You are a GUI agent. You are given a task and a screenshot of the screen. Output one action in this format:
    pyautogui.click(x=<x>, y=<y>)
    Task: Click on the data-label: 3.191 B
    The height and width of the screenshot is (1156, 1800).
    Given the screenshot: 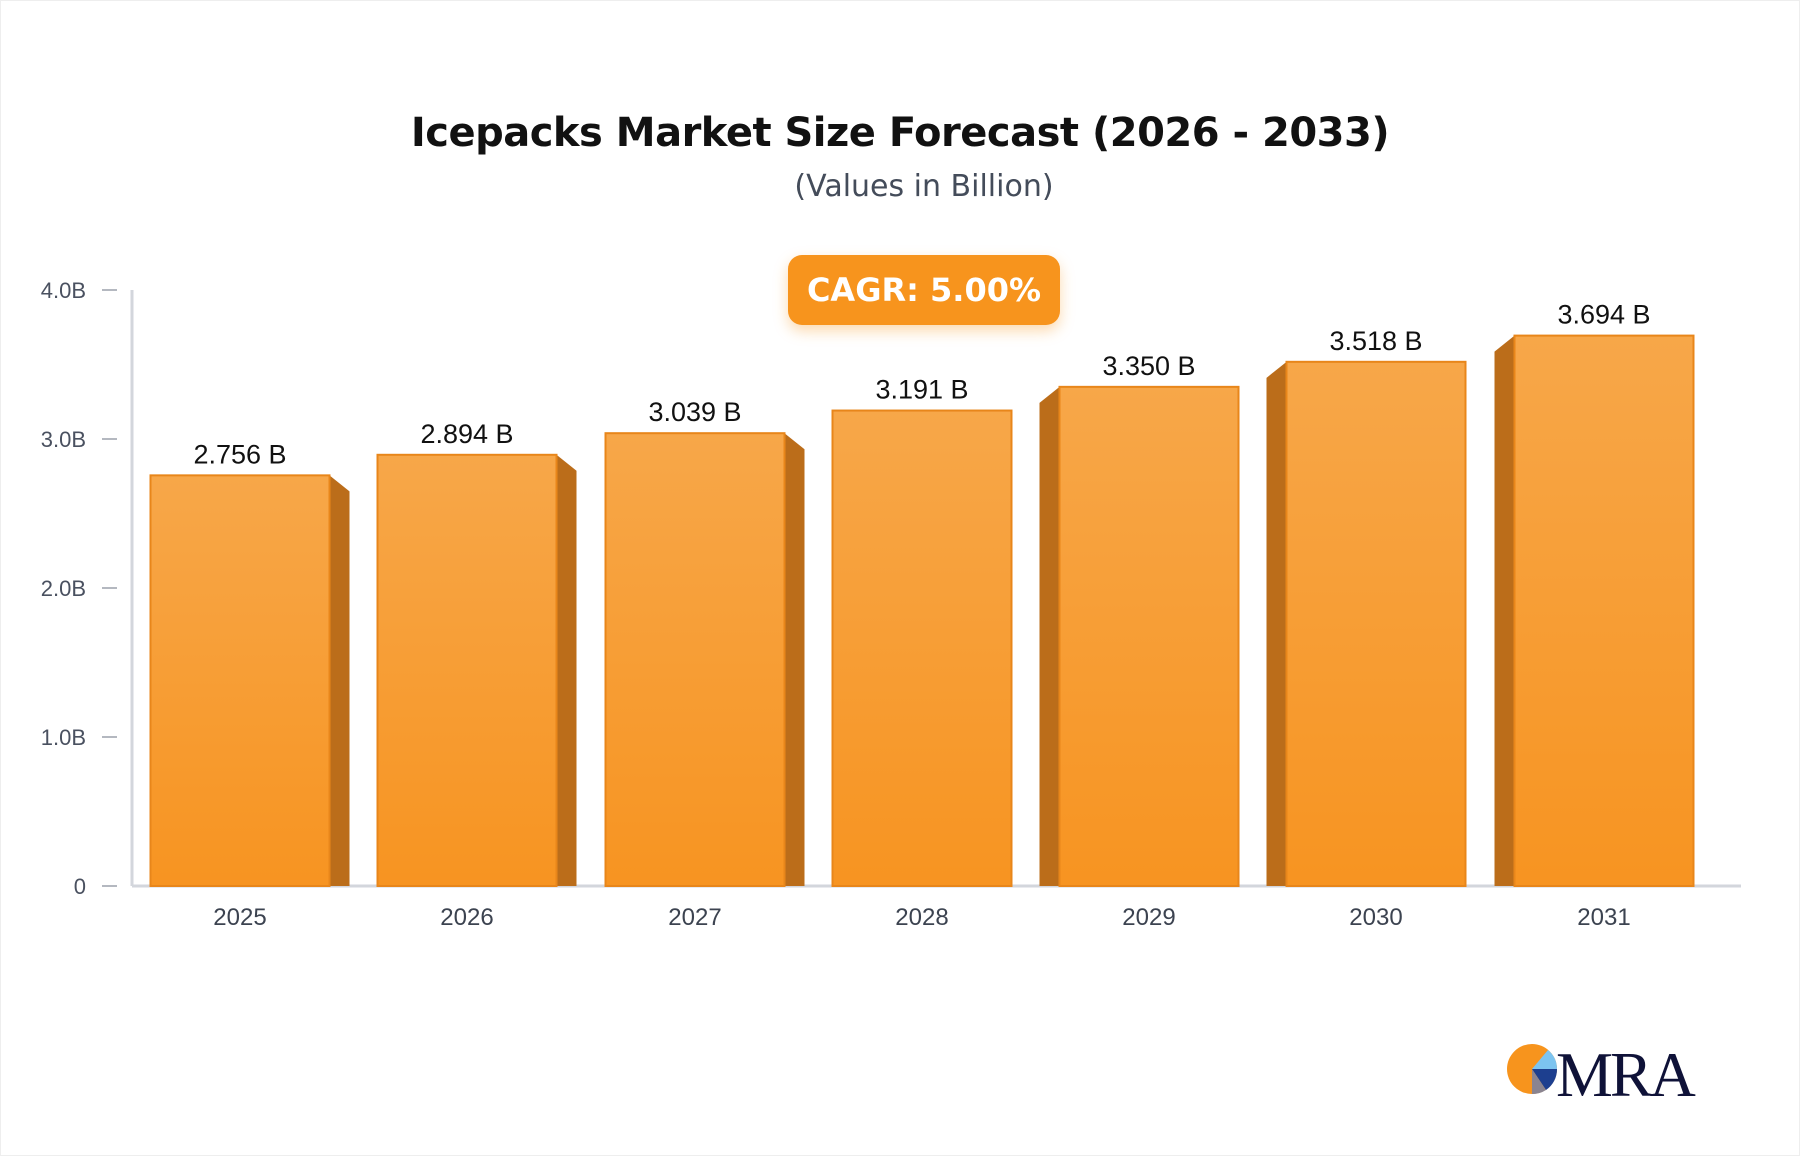 What is the action you would take?
    pyautogui.click(x=921, y=390)
    